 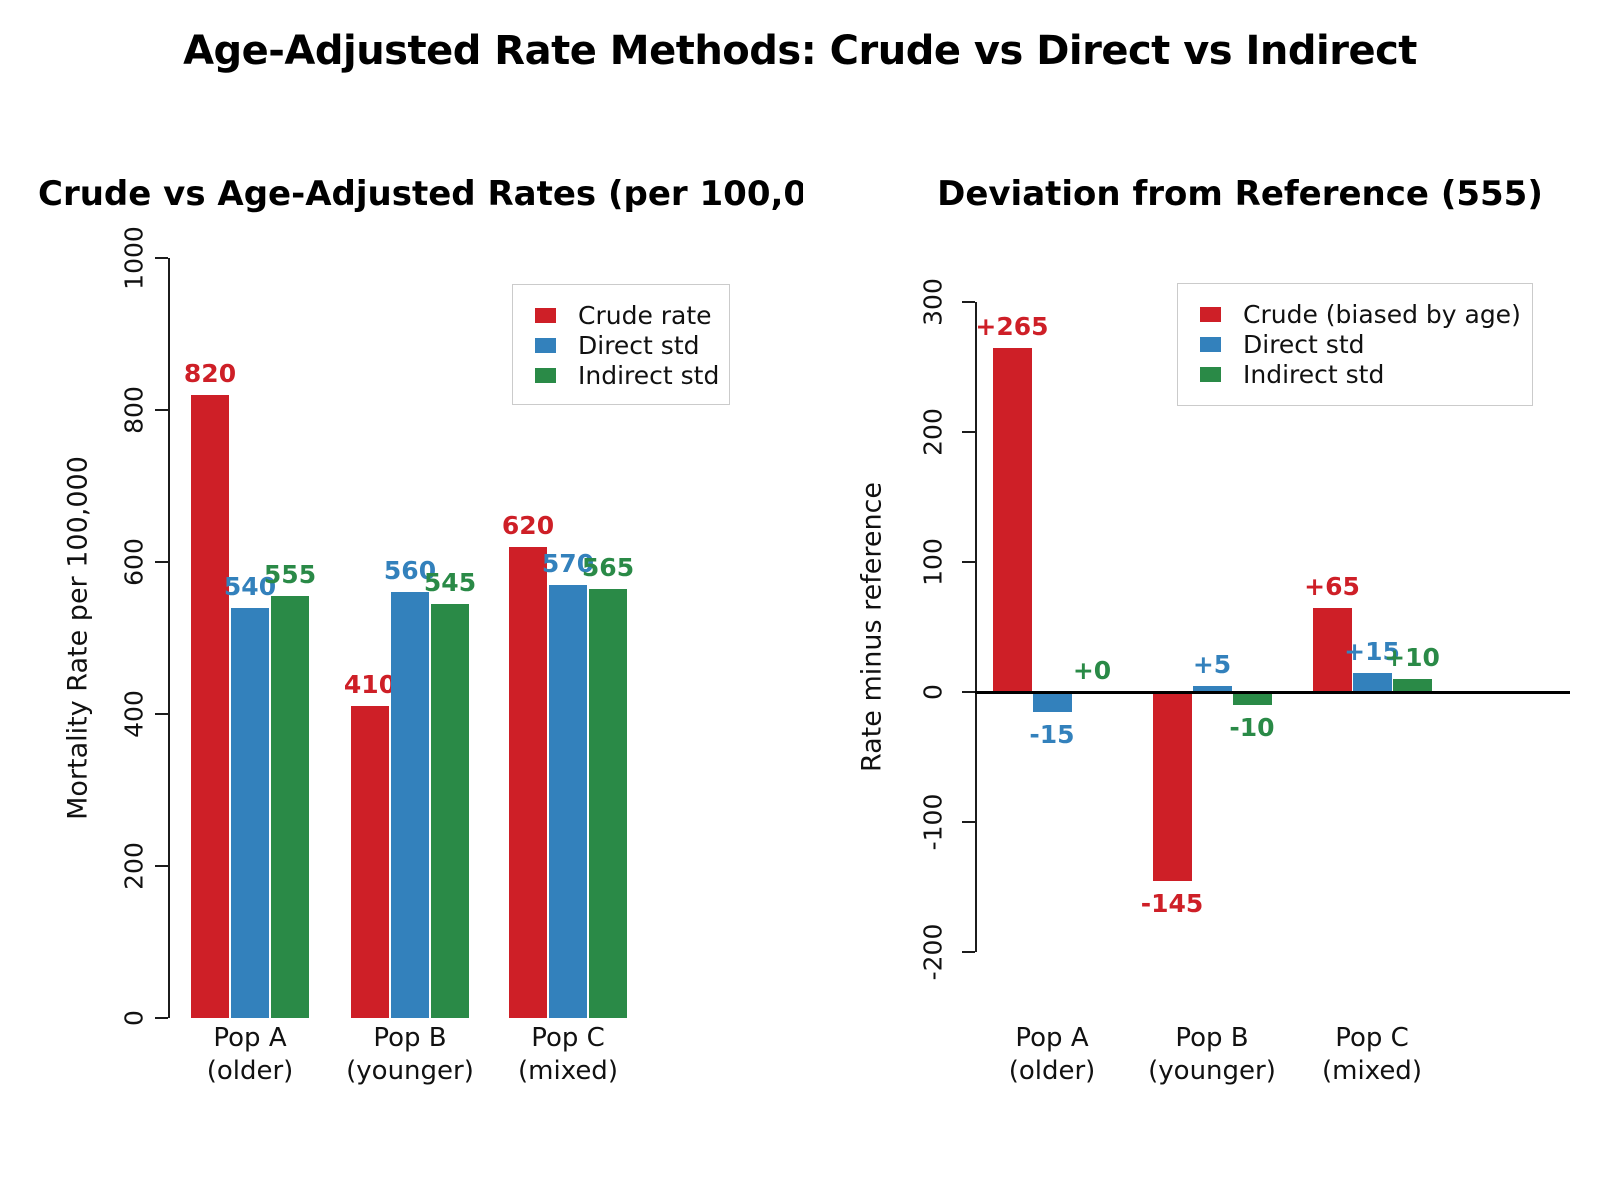 I want to click on rates-y-tick-label-800: 800, so click(x=134, y=410).